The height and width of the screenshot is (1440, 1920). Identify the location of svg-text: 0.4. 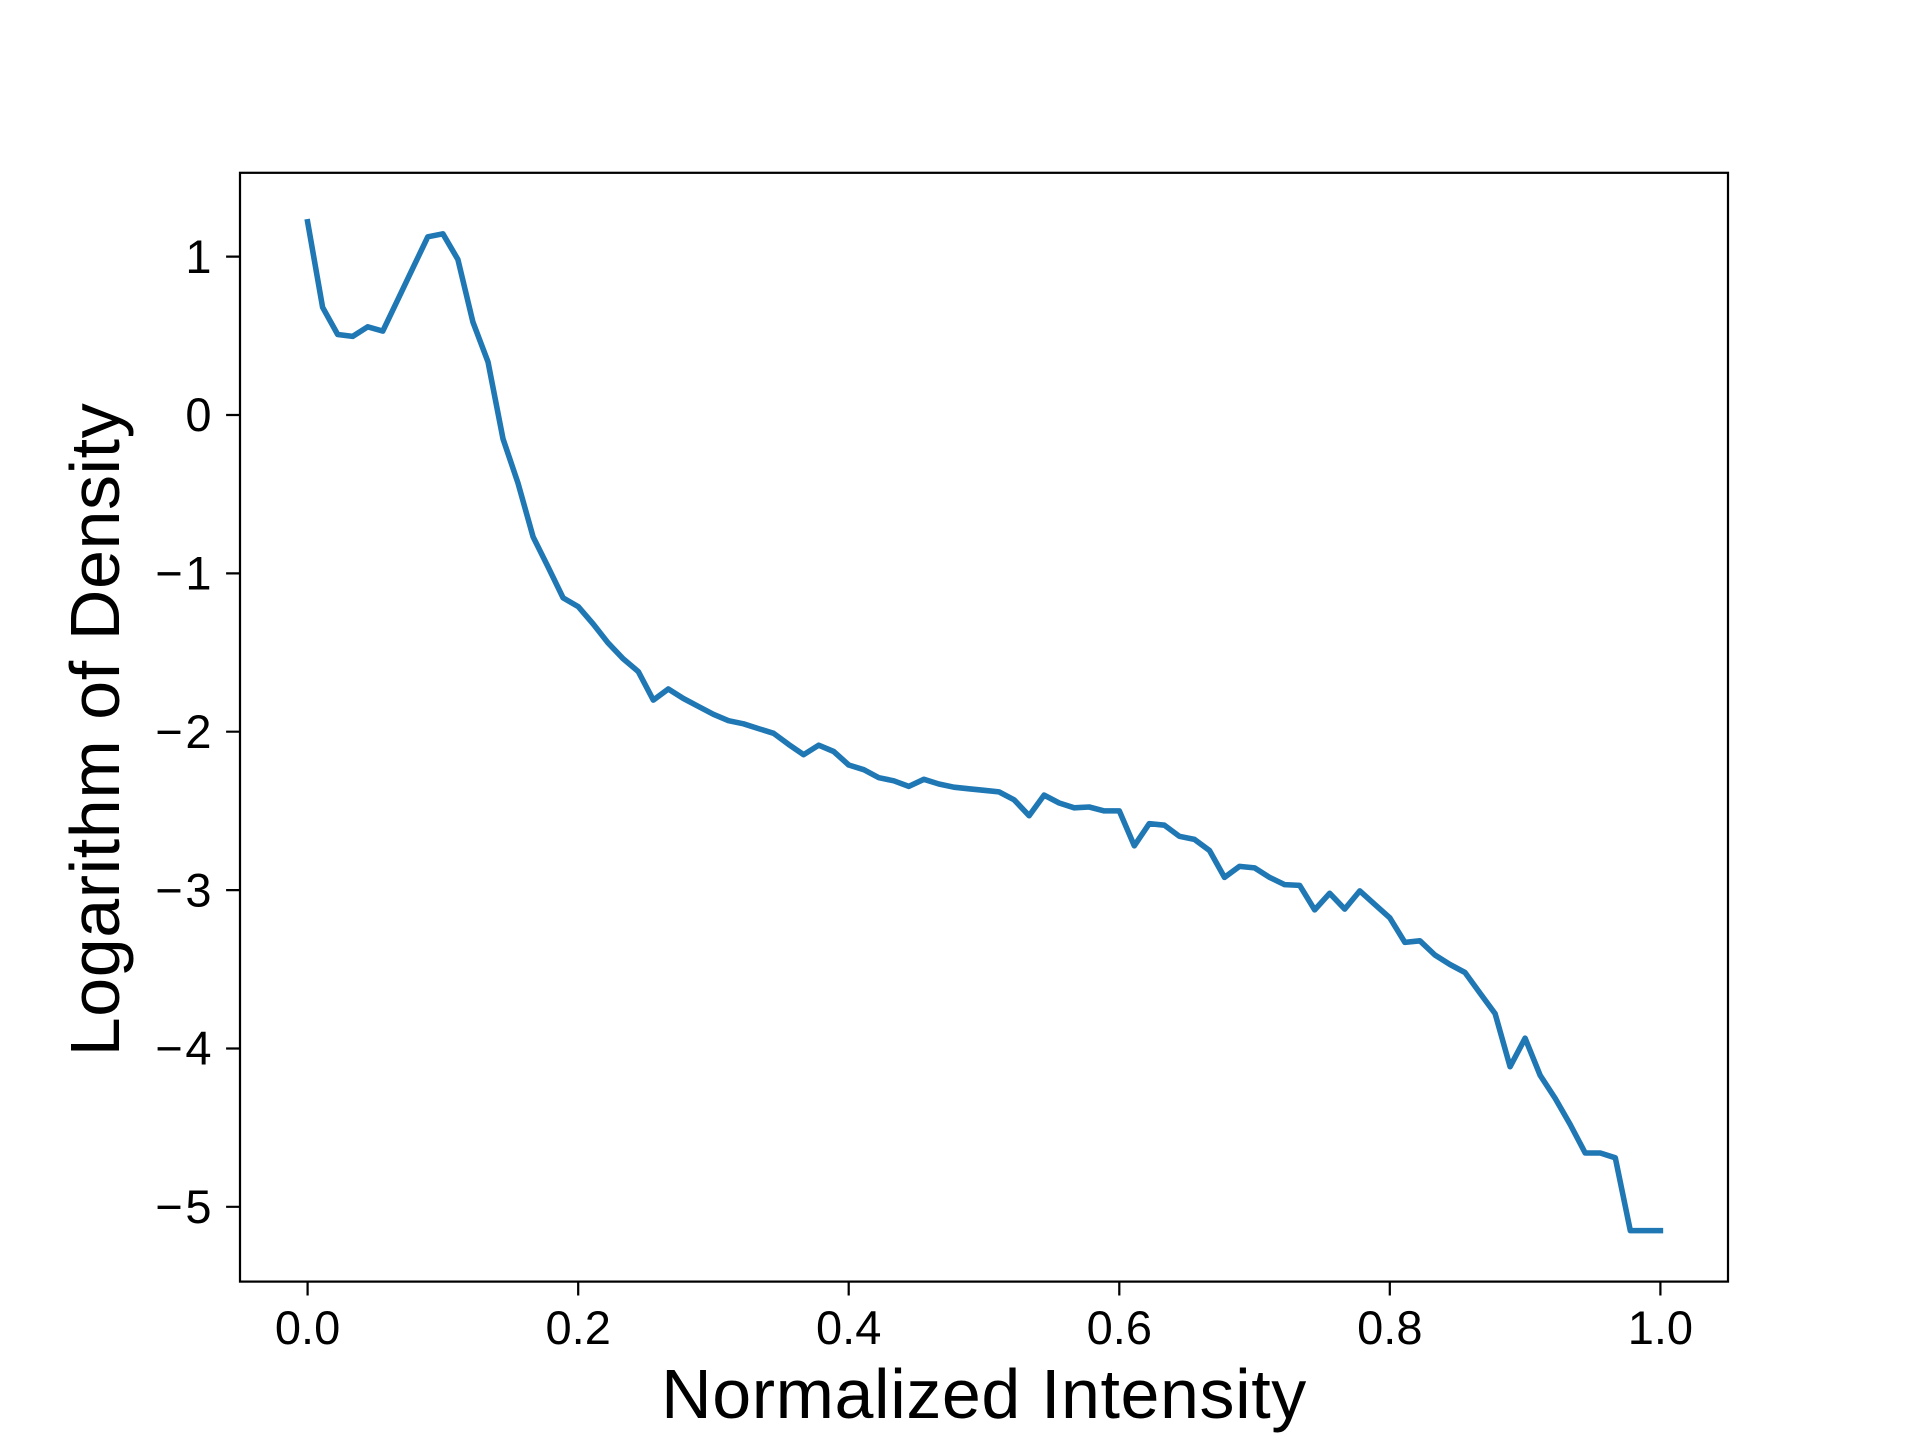
(848, 1327).